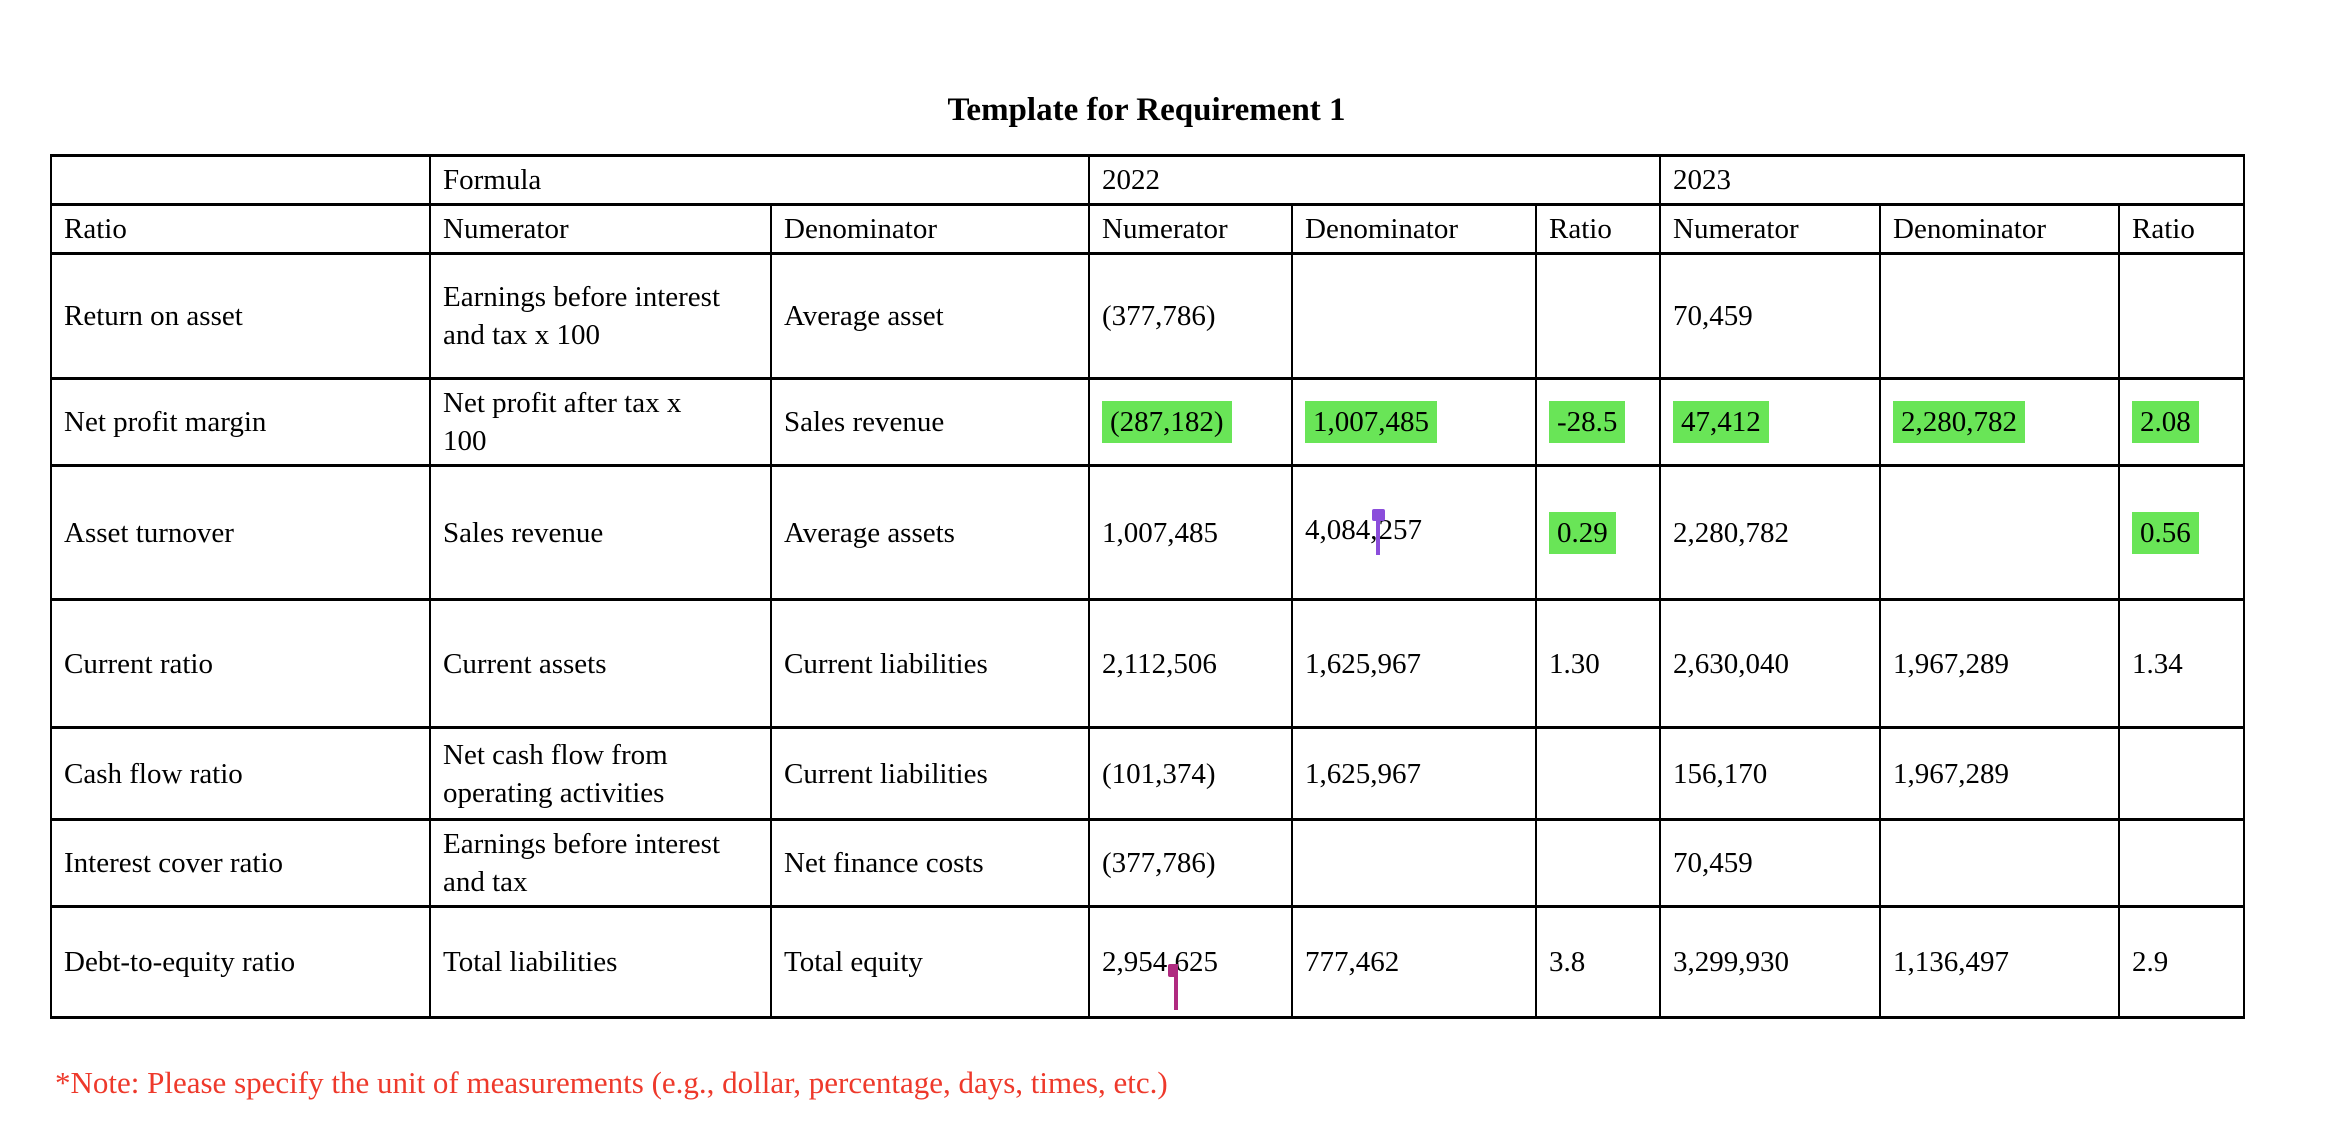  Describe the element at coordinates (1598, 663) in the screenshot. I see `cell-current-ratio-2022-ratio: 1.30` at that location.